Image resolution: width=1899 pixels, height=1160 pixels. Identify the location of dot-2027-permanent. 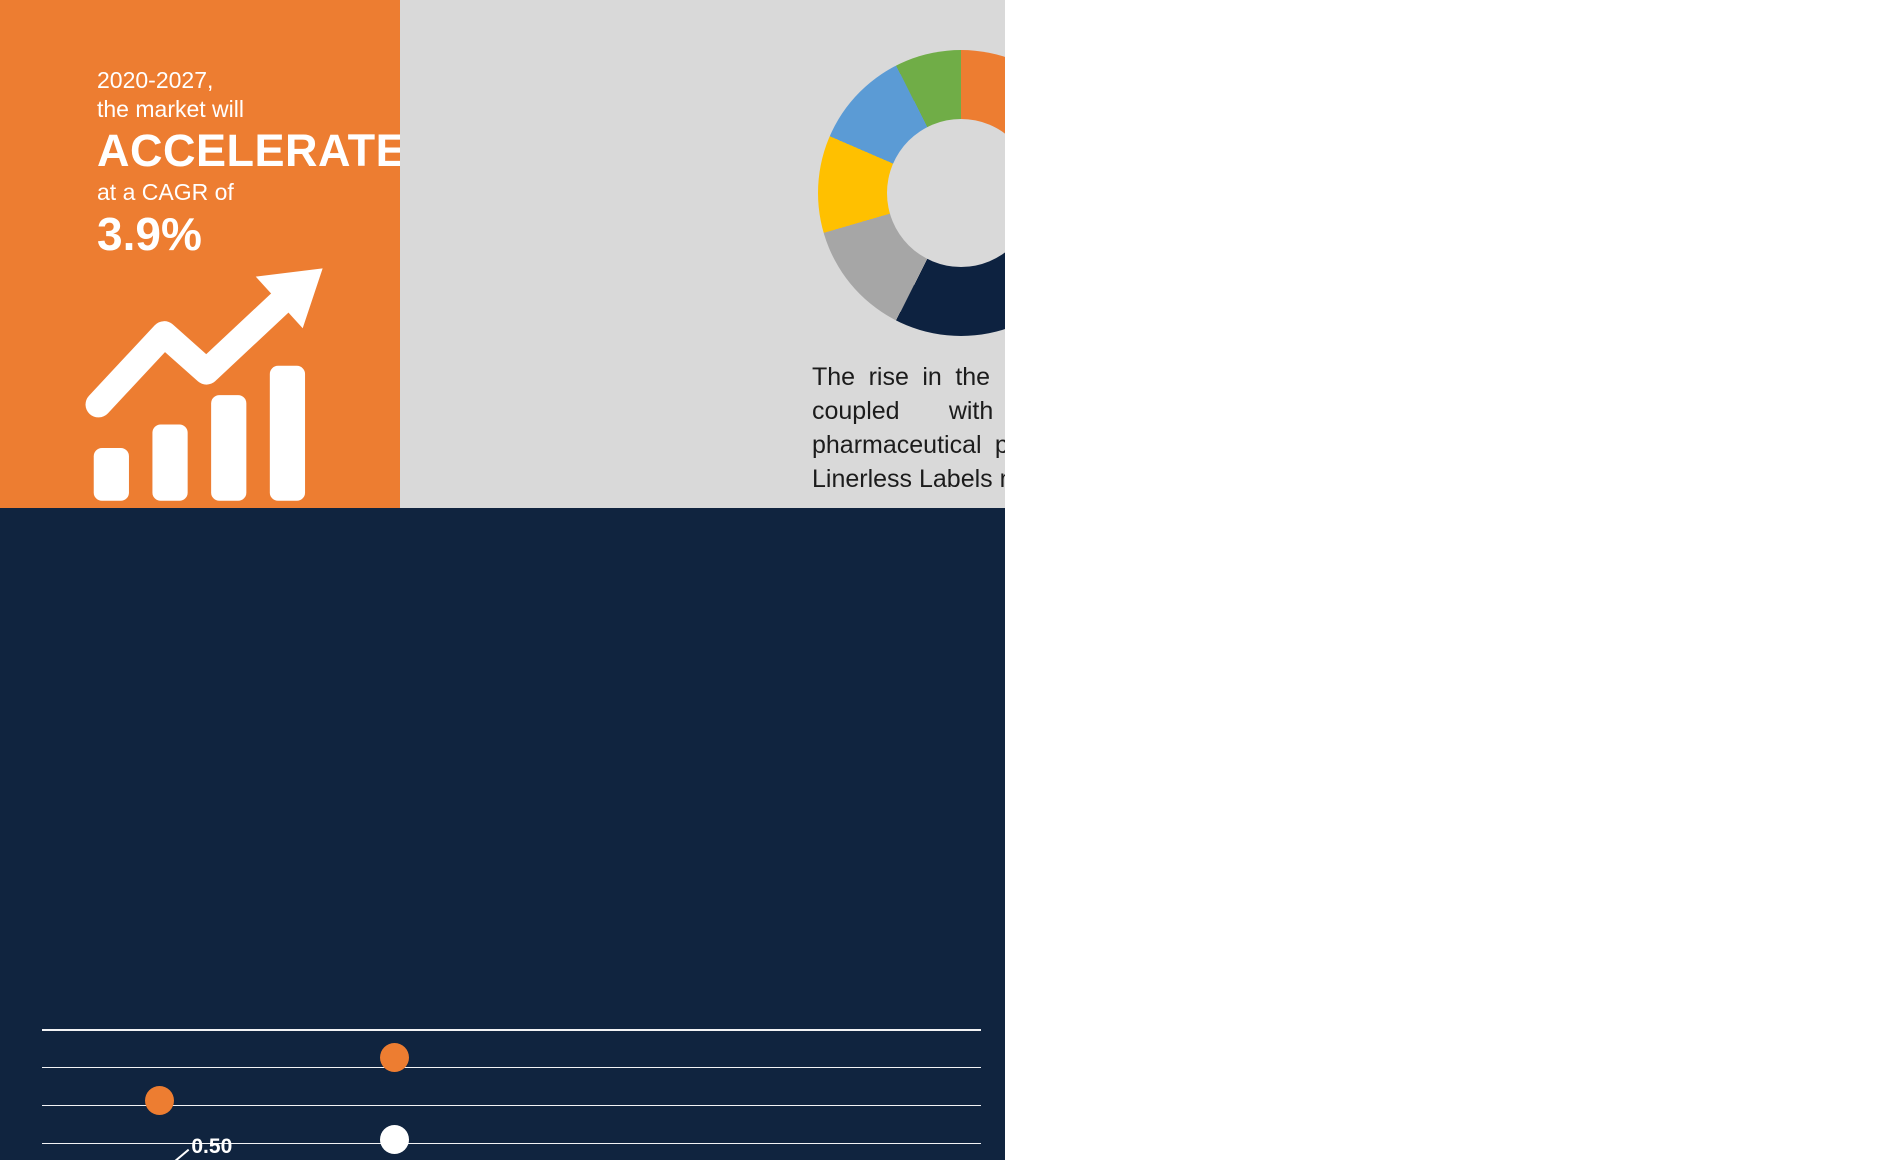
(394, 1057).